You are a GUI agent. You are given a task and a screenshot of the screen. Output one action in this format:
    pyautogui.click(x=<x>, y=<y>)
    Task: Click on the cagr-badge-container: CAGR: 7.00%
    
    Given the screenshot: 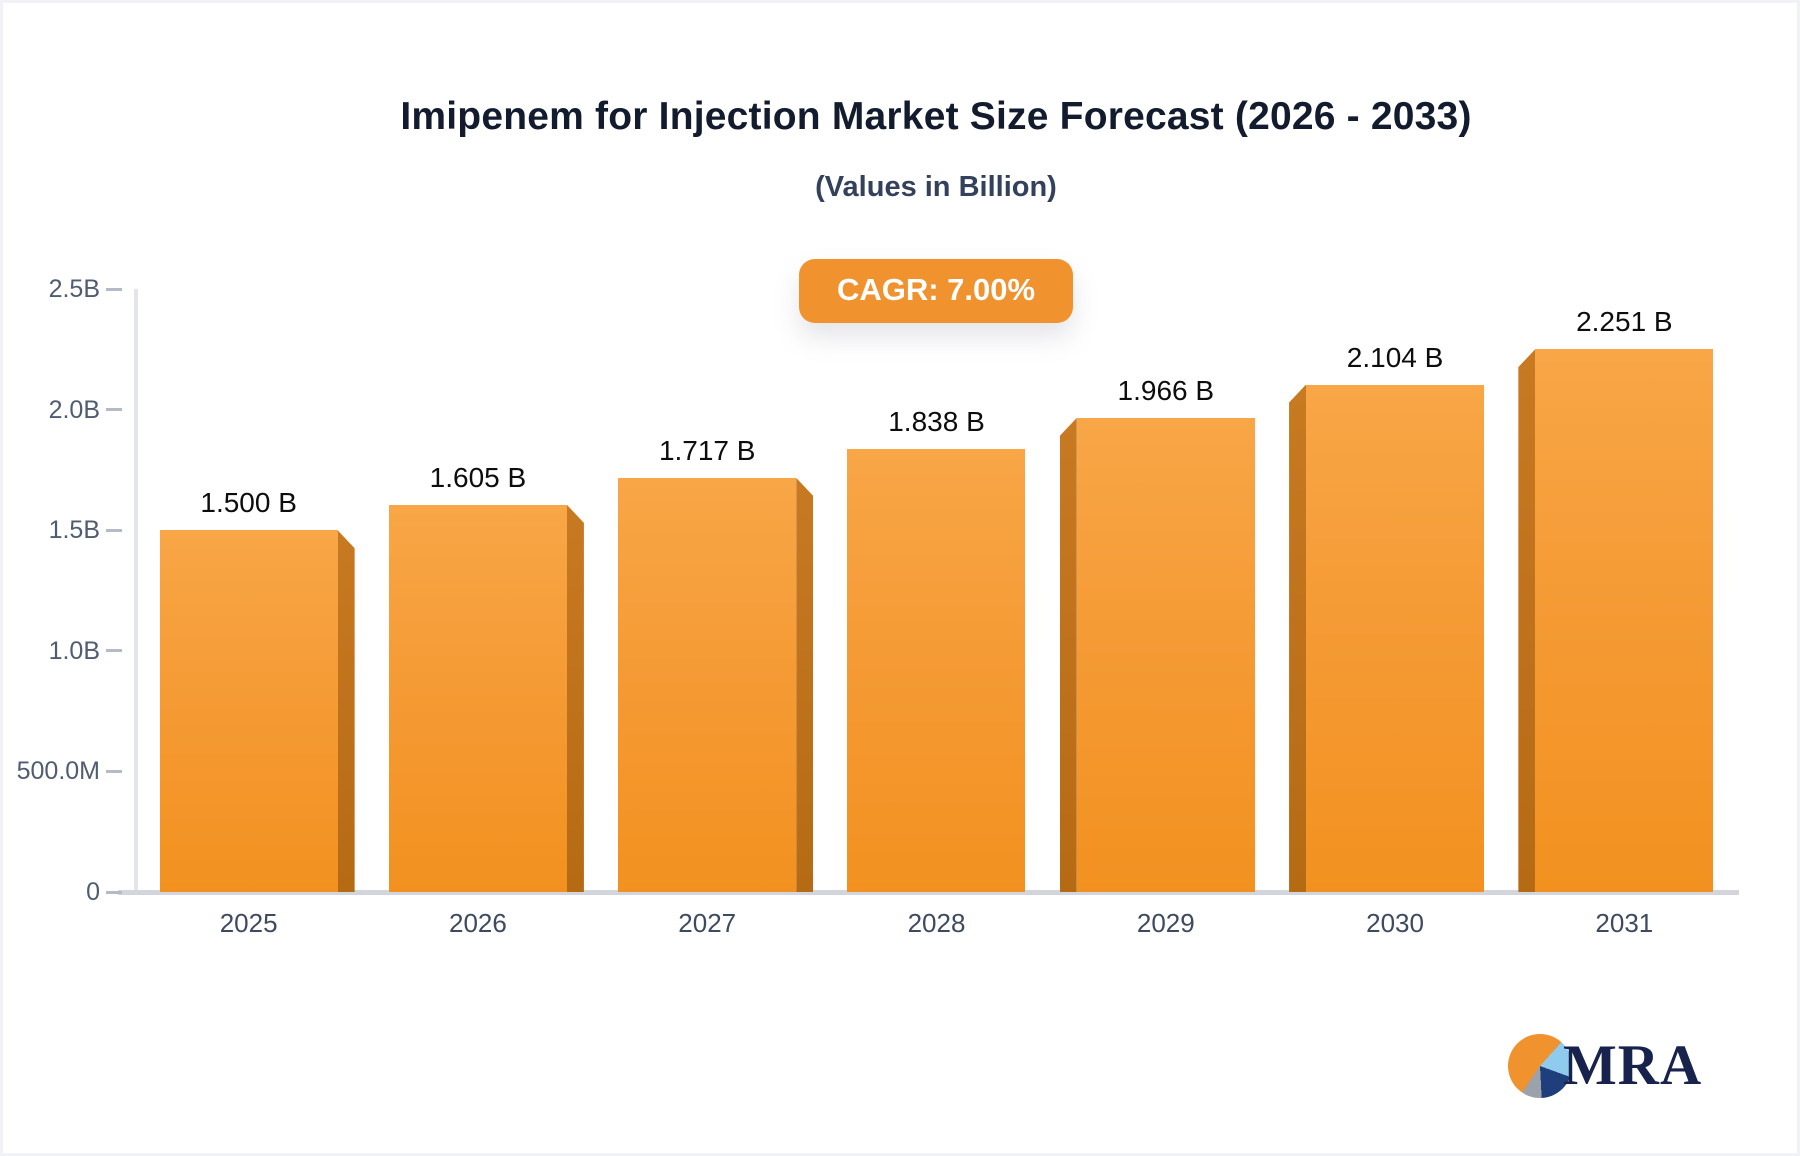 What is the action you would take?
    pyautogui.click(x=936, y=291)
    